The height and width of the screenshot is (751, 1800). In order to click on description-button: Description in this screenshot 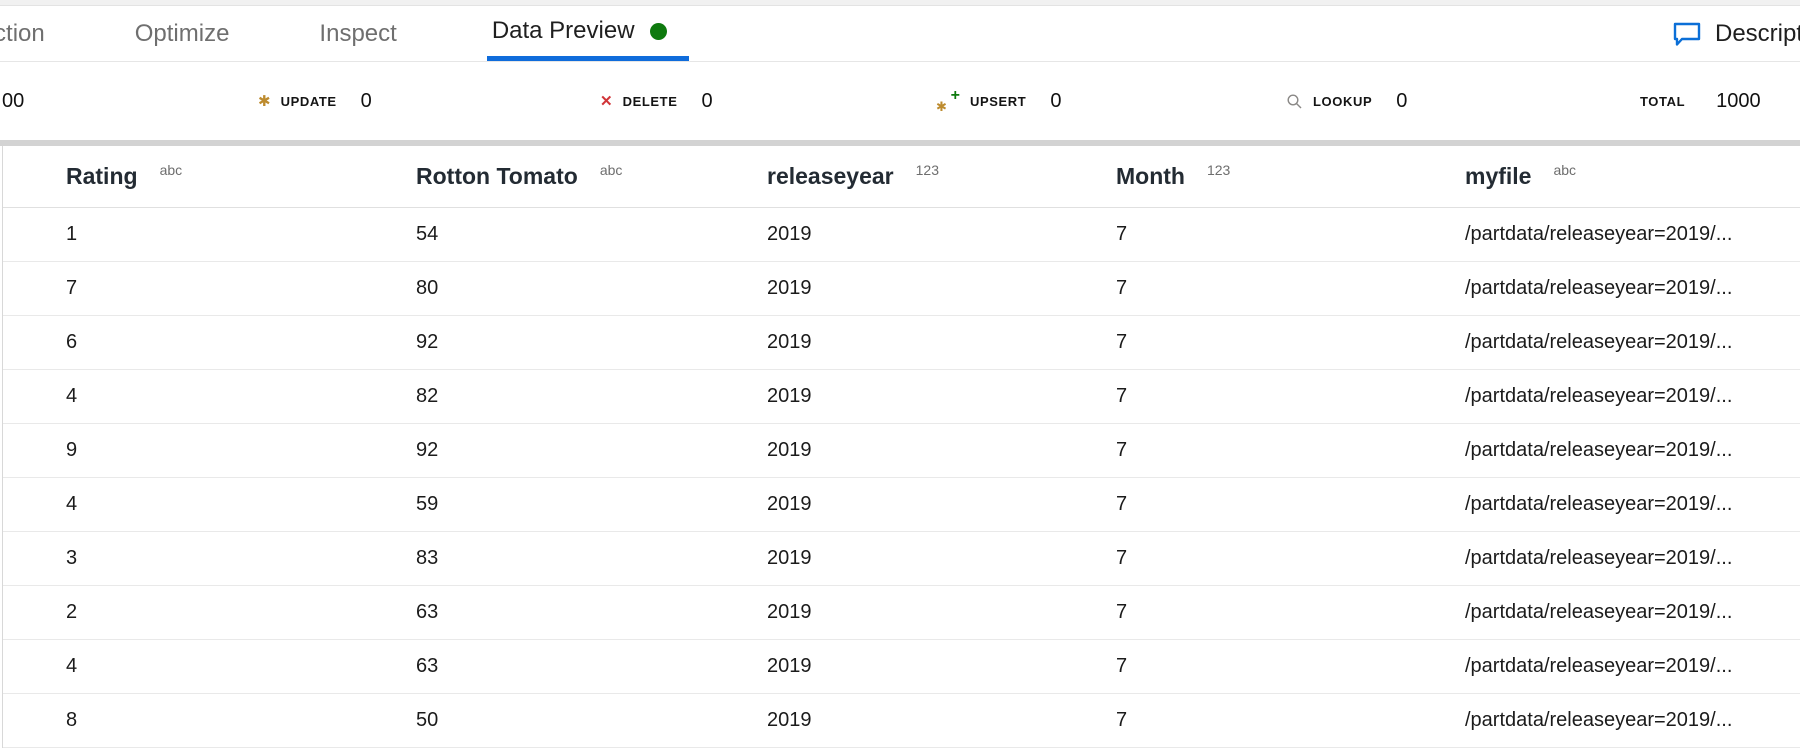, I will do `click(1736, 33)`.